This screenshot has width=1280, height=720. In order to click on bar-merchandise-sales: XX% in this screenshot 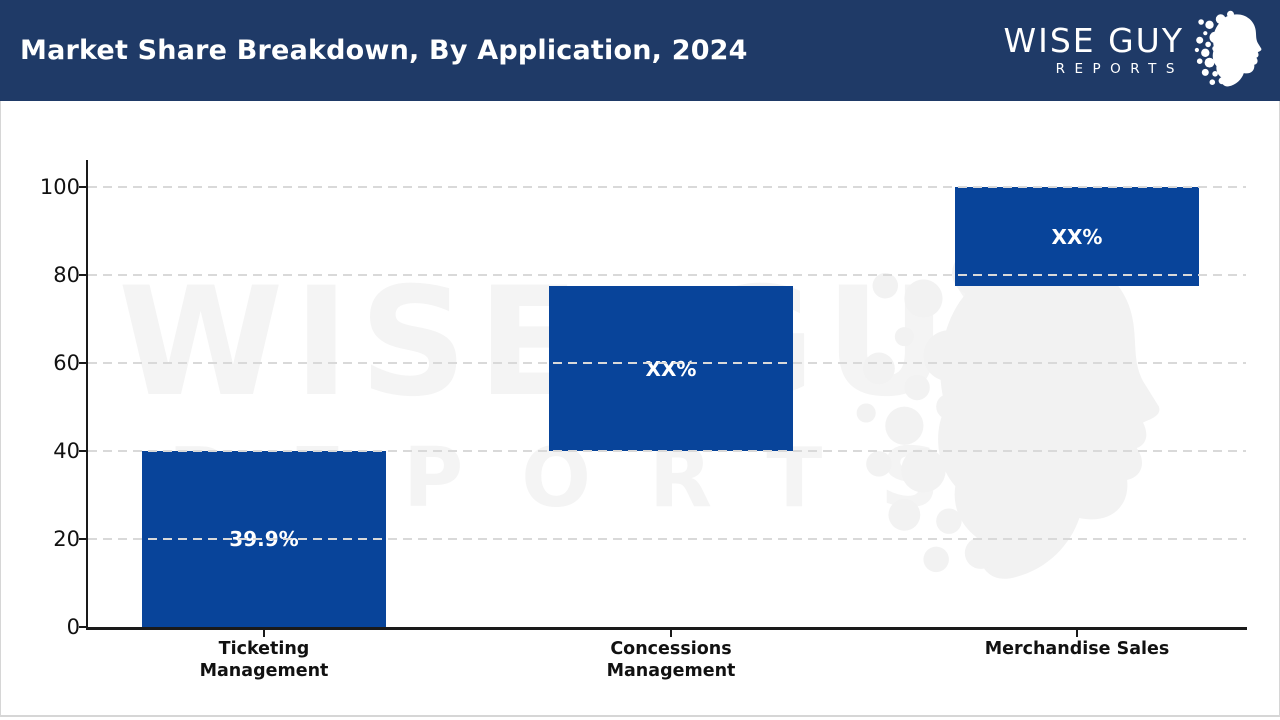, I will do `click(1077, 236)`.